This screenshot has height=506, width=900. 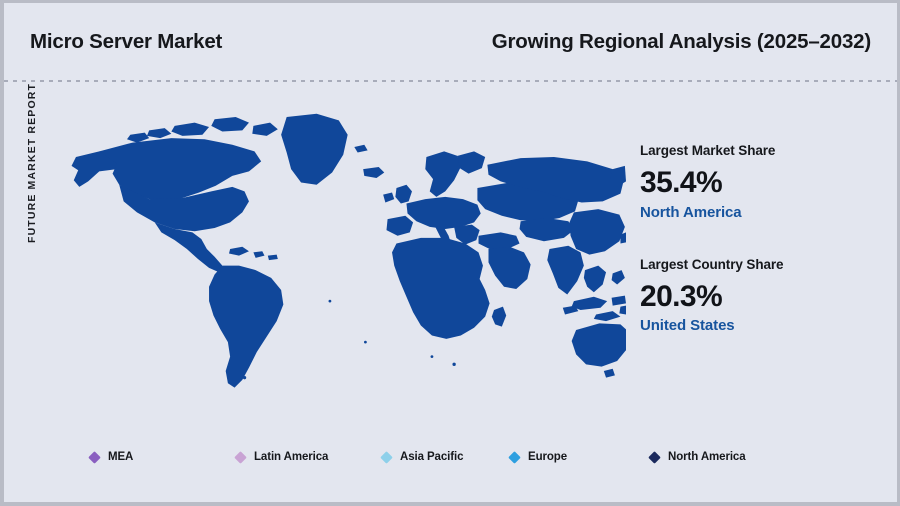 I want to click on legend-item-latin-america: Latin America, so click(x=281, y=457).